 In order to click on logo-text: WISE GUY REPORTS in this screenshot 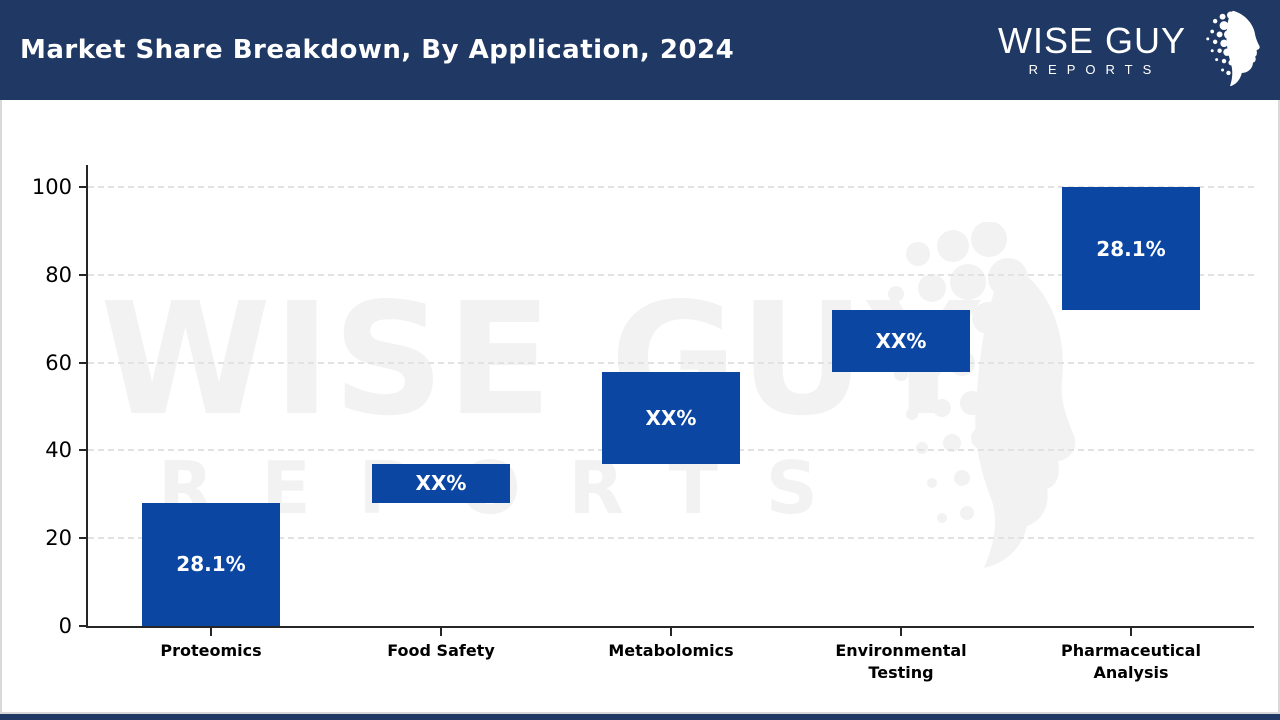, I will do `click(1091, 49)`.